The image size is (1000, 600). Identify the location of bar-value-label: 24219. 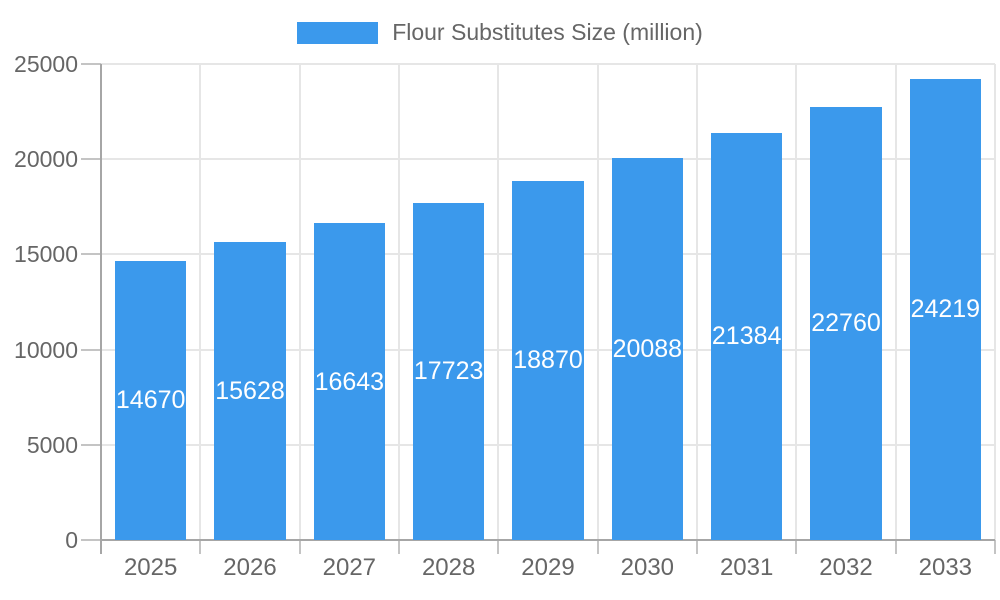
(945, 309).